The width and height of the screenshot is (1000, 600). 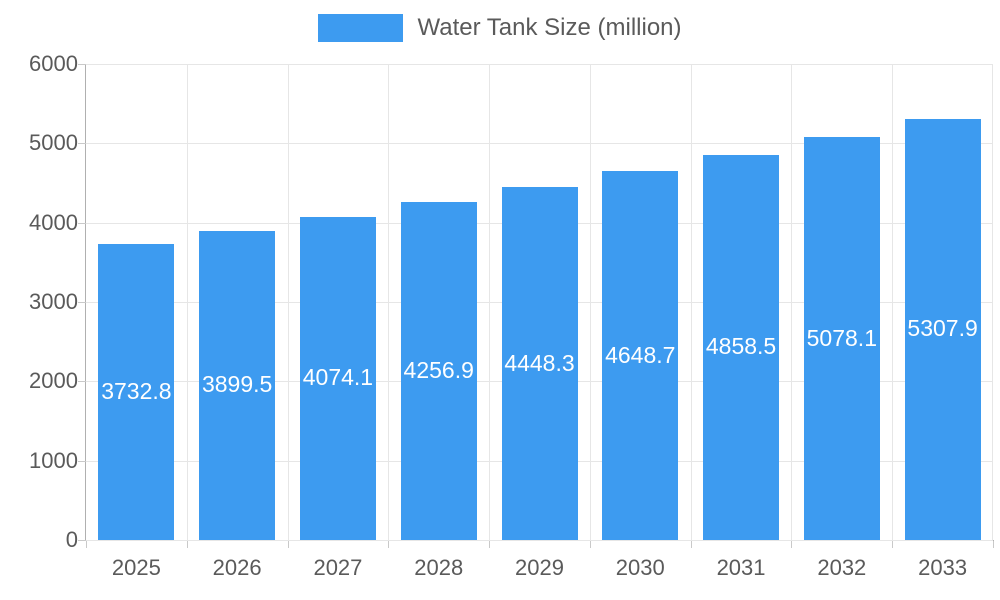 What do you see at coordinates (53, 222) in the screenshot?
I see `y-axis-tick-label: 4000` at bounding box center [53, 222].